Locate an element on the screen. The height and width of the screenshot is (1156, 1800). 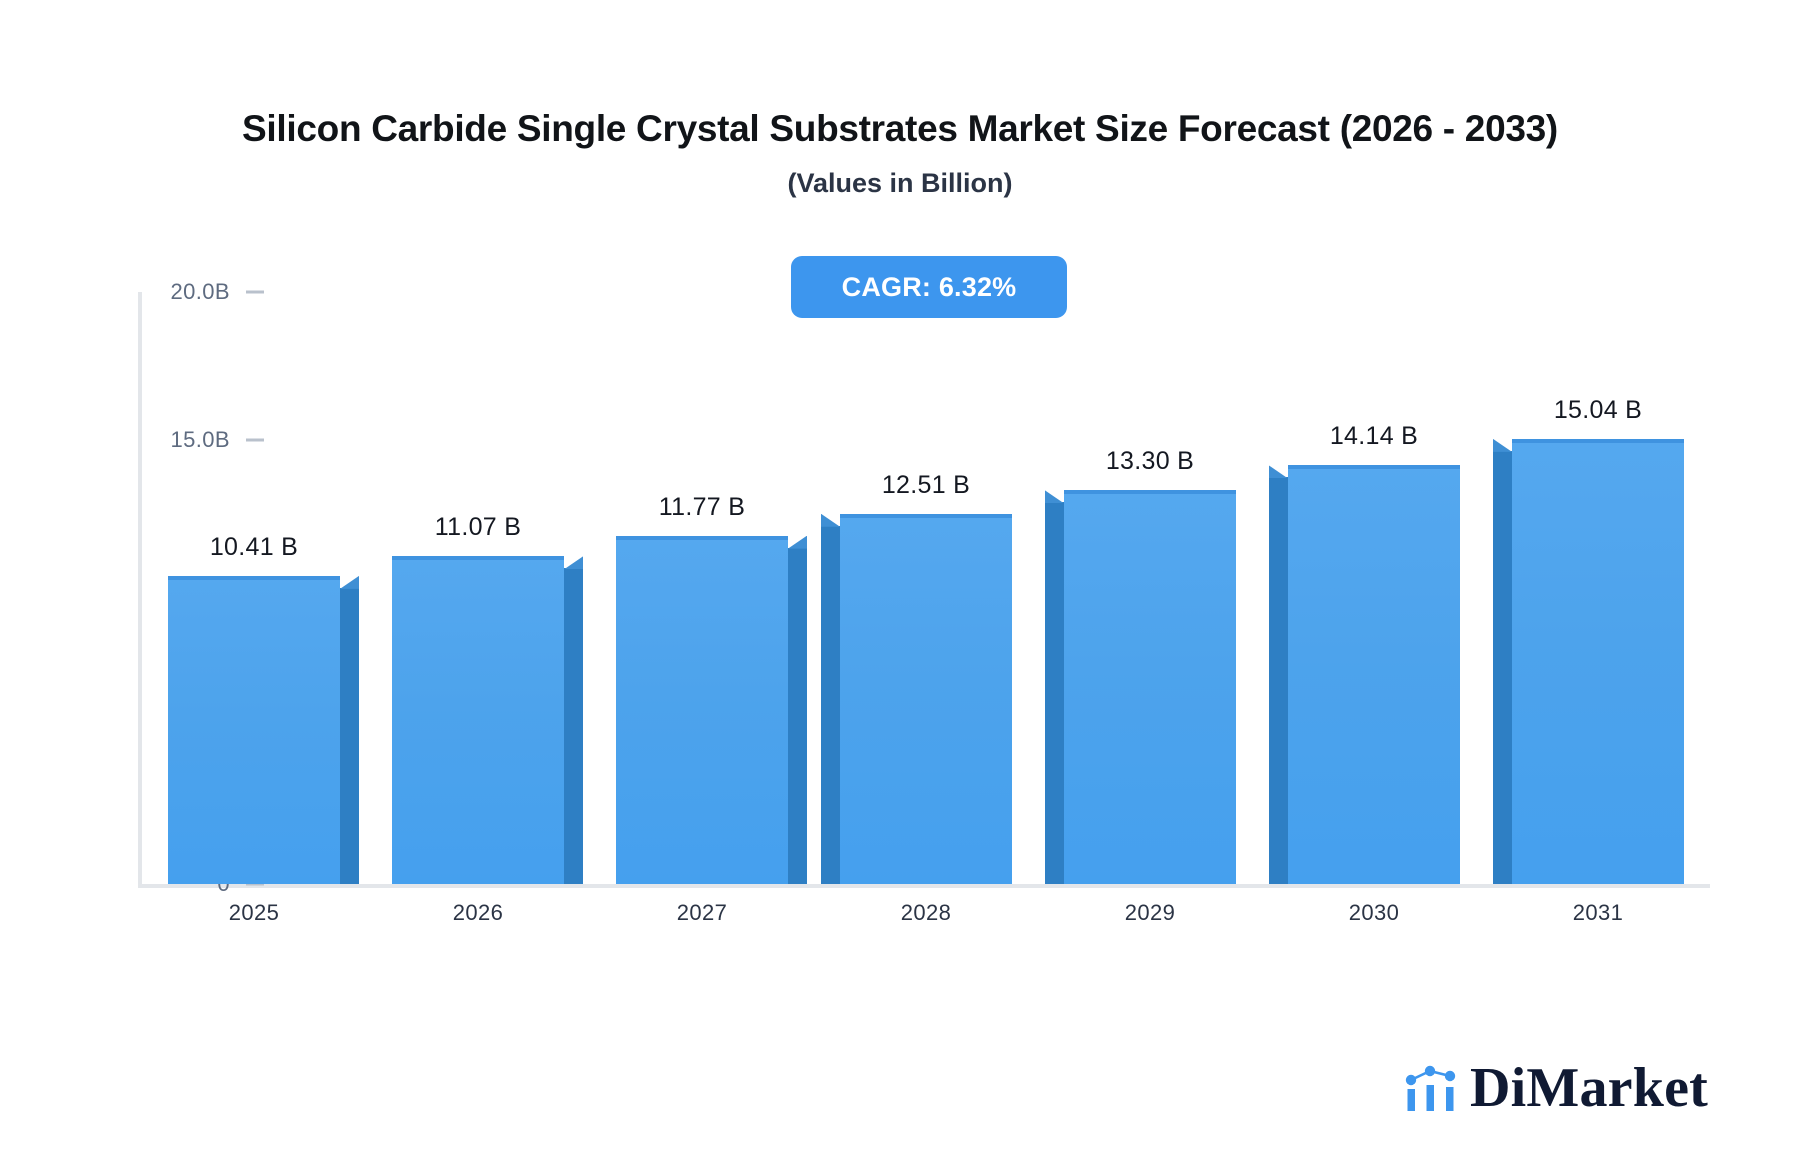
bar-column: 10.41 B is located at coordinates (263, 588).